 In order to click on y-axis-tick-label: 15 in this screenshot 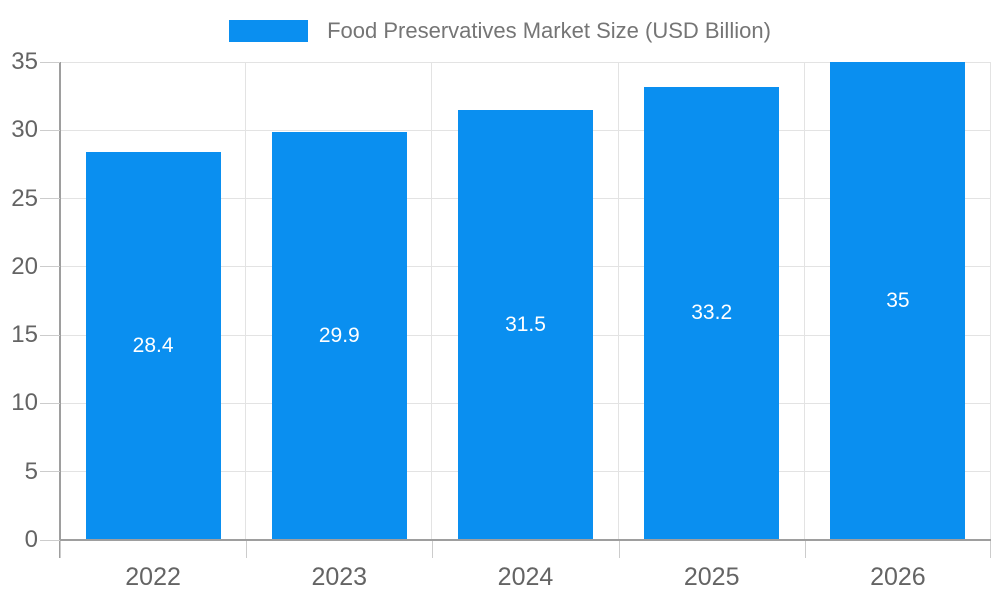, I will do `click(24, 335)`.